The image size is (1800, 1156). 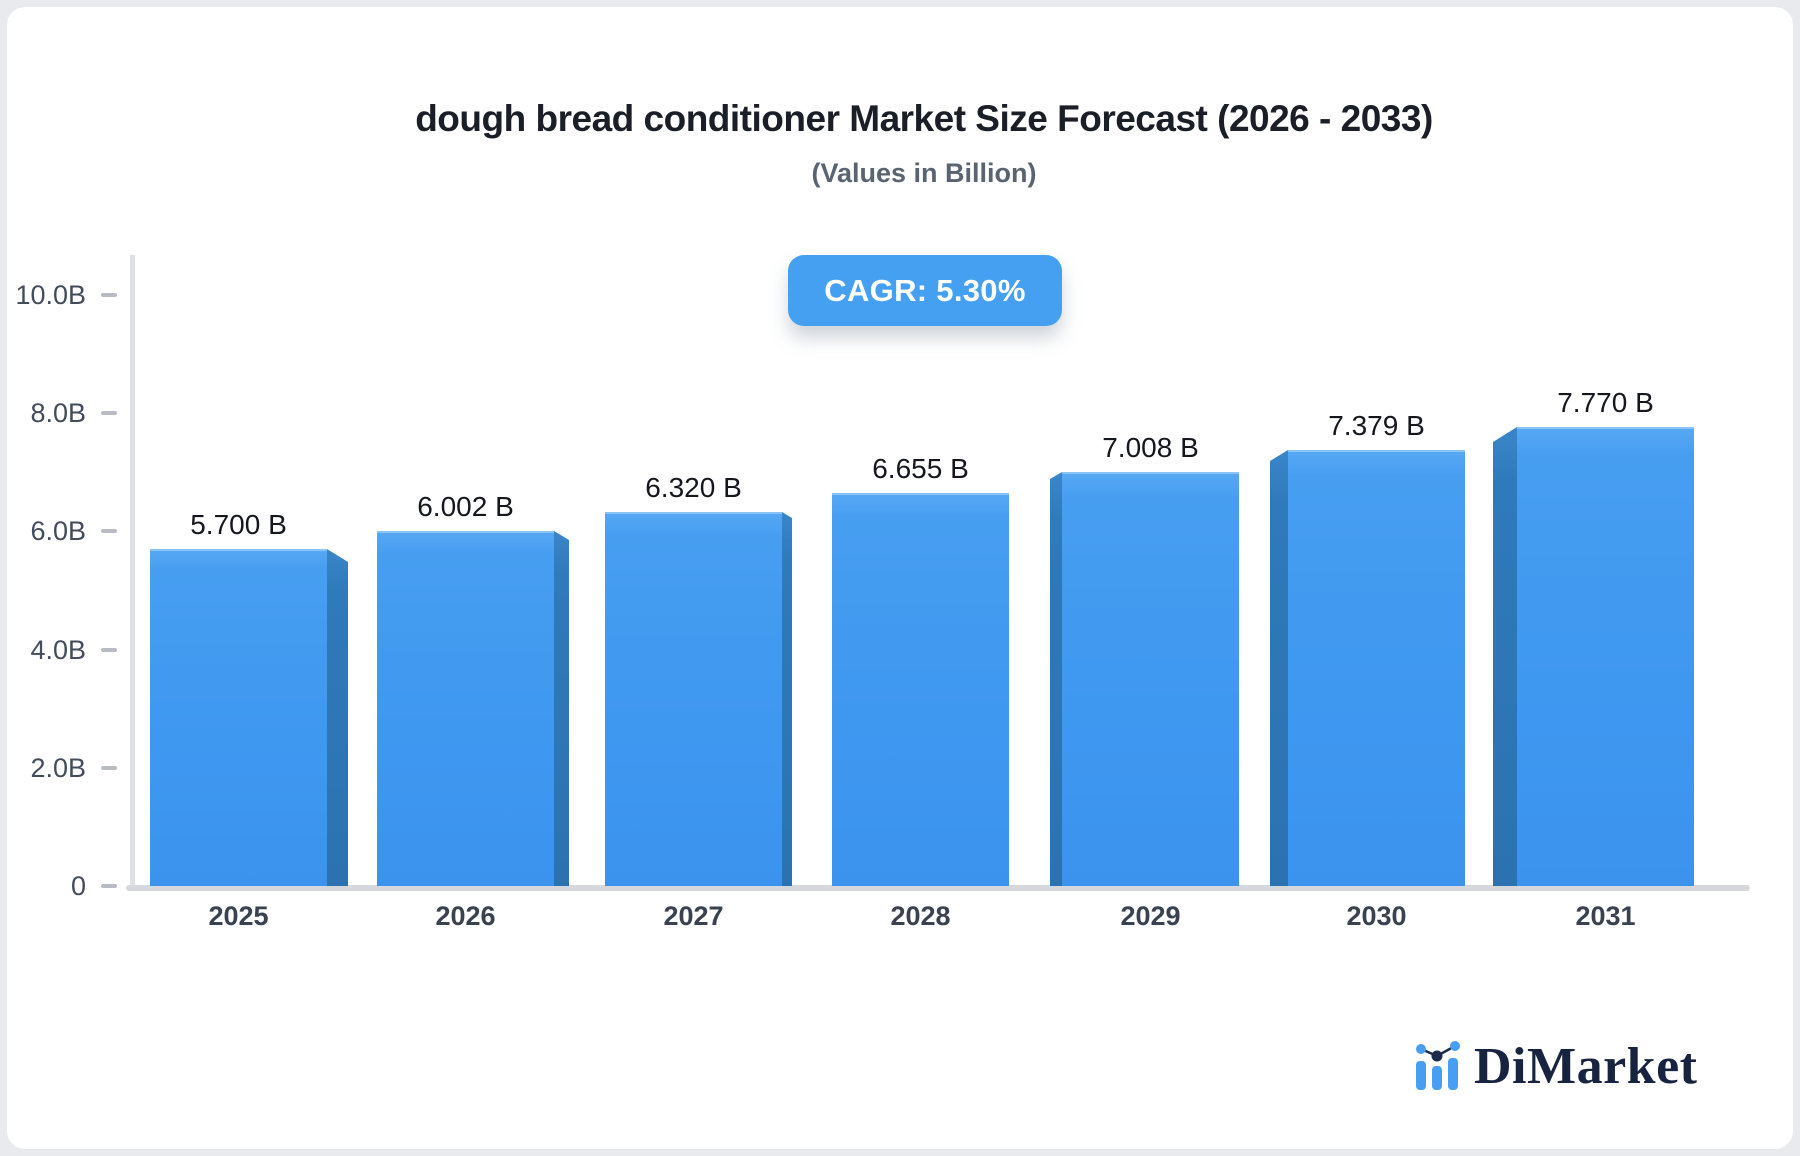 I want to click on bar-value-label: 6.320 B, so click(x=693, y=487).